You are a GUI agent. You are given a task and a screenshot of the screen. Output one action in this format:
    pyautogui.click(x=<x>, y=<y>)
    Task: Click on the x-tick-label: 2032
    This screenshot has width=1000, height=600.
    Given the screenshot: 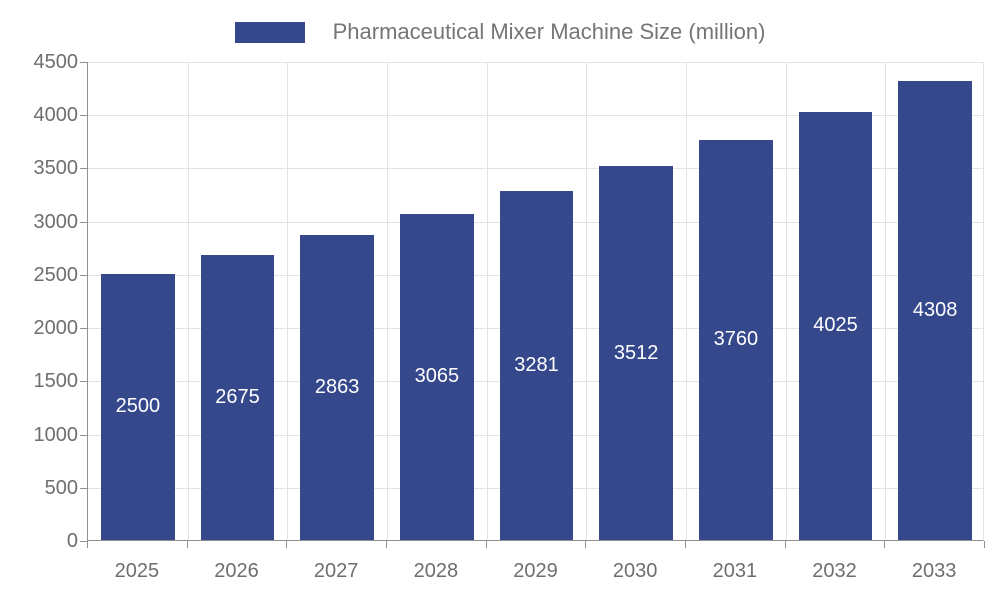 What is the action you would take?
    pyautogui.click(x=834, y=571)
    